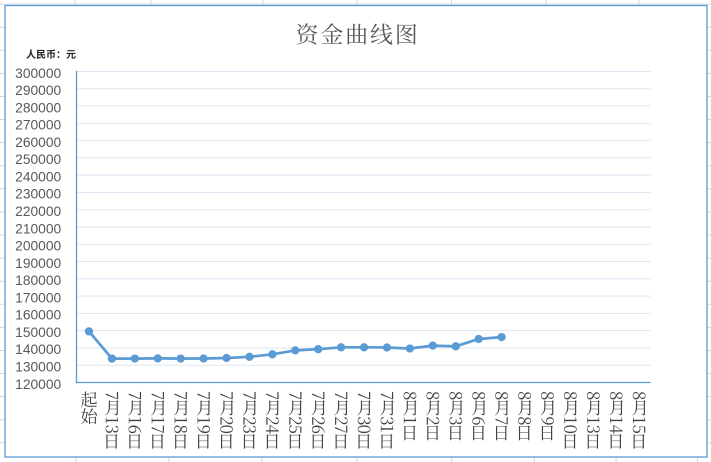  Describe the element at coordinates (38, 246) in the screenshot. I see `svg-text: 200000` at that location.